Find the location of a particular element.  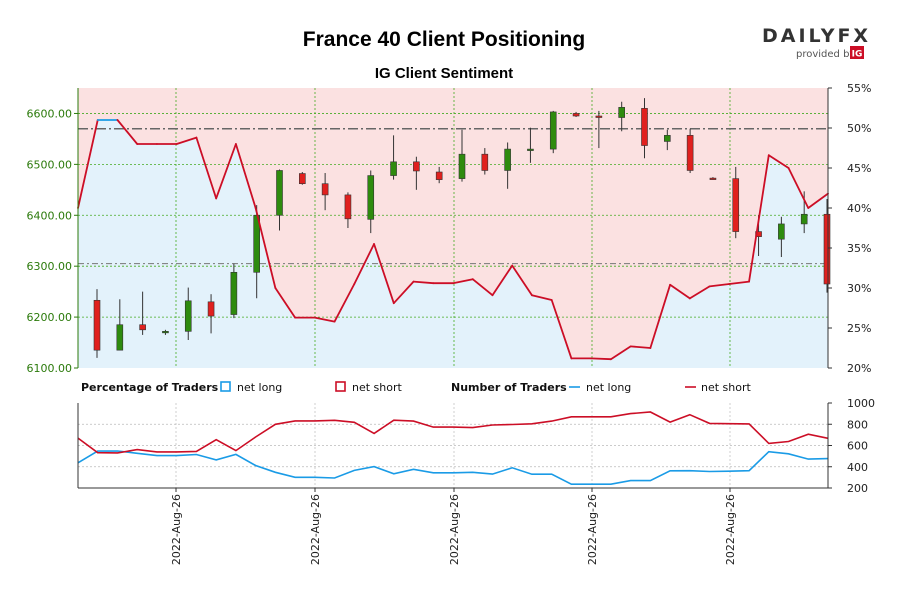

traders-tick-label: 400 is located at coordinates (857, 467).